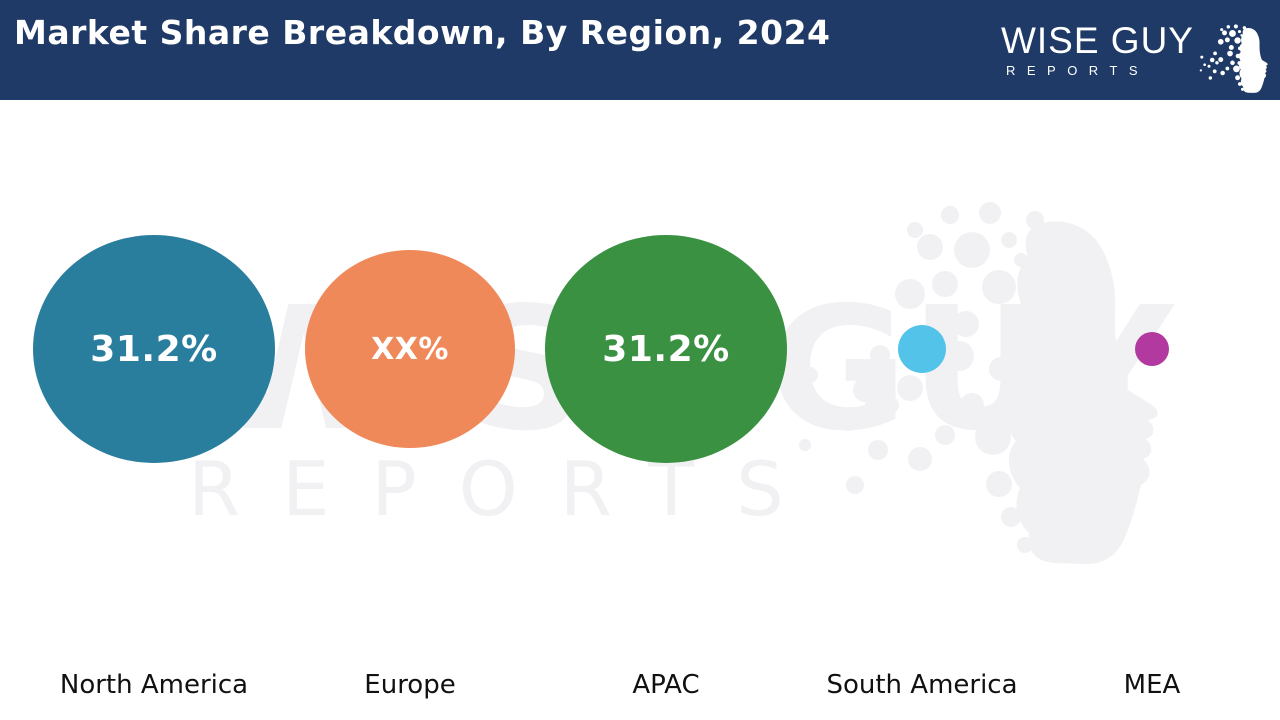  I want to click on bubble-value-label-apac: 31.2%, so click(666, 349).